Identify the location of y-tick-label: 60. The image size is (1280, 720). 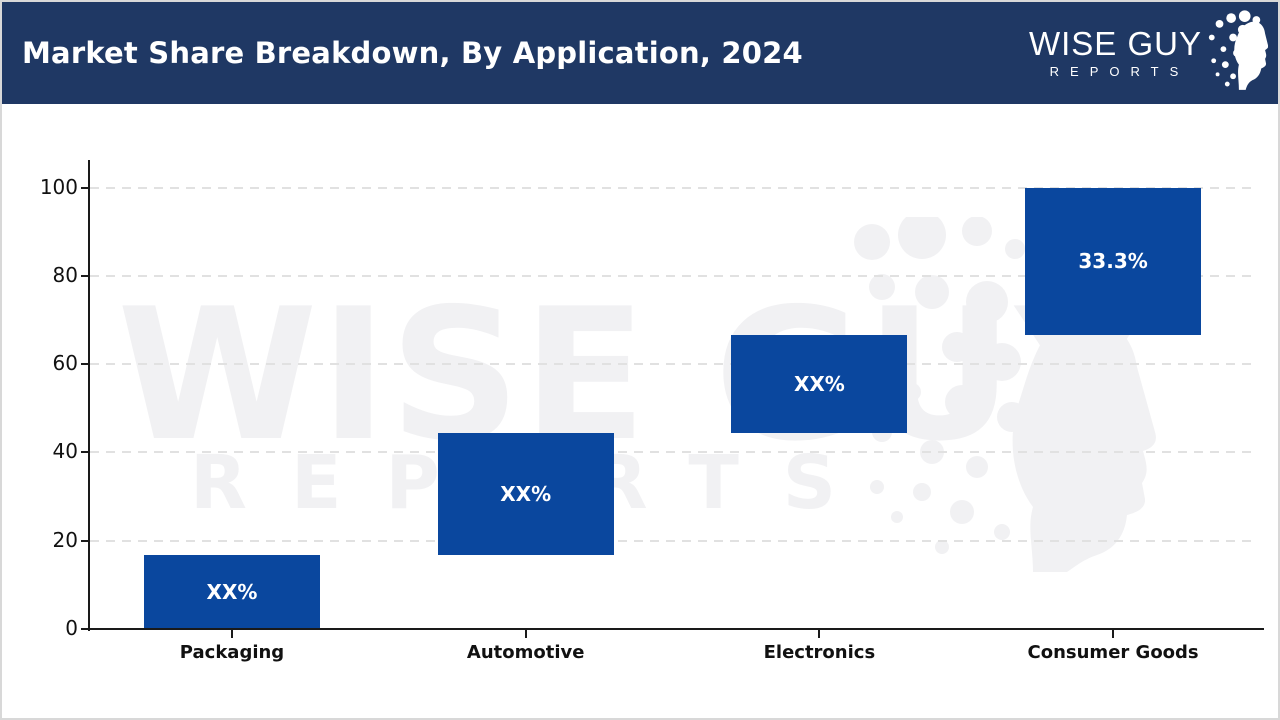
(65, 363).